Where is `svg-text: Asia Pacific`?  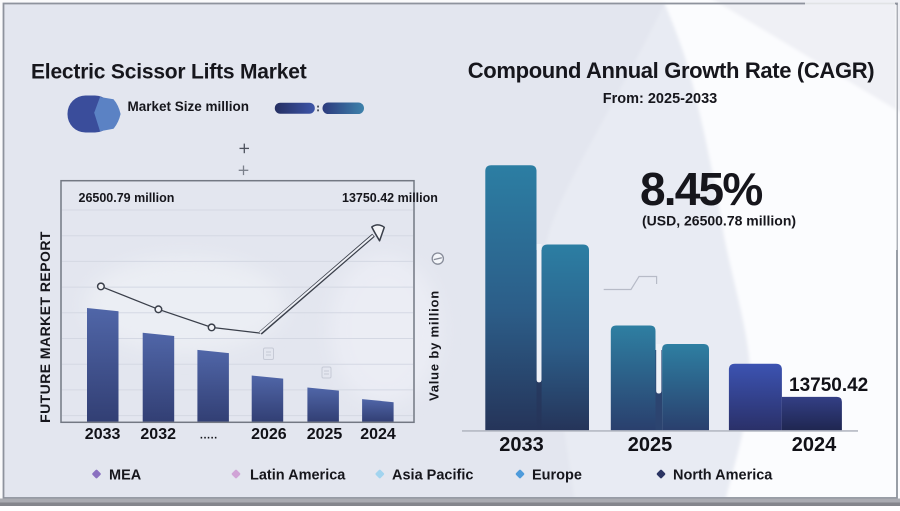 svg-text: Asia Pacific is located at coordinates (432, 476).